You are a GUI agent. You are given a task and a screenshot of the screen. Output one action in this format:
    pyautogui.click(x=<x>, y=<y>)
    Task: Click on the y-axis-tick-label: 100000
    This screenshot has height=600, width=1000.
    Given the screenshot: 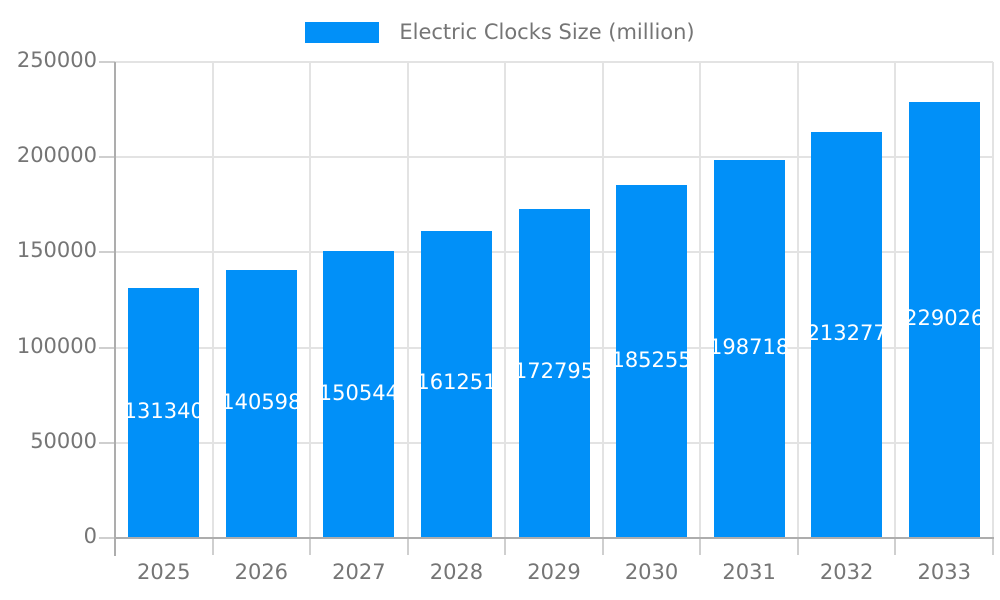 What is the action you would take?
    pyautogui.click(x=56, y=345)
    